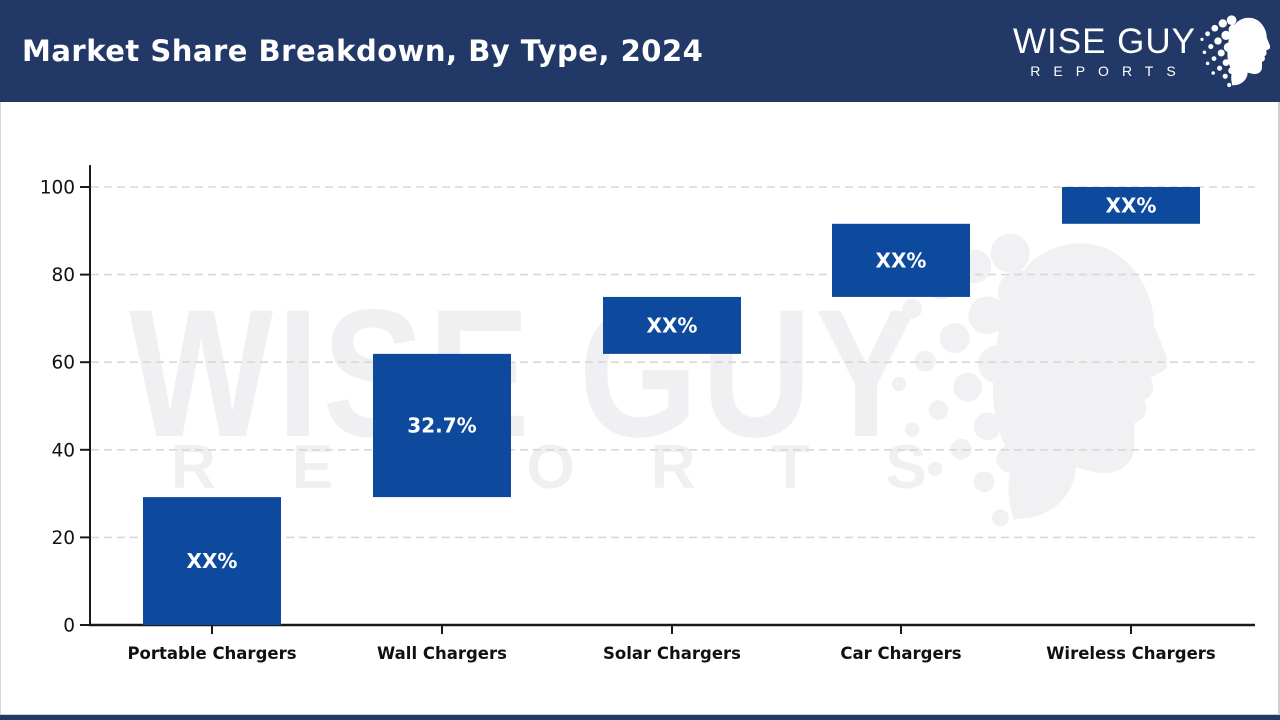 The height and width of the screenshot is (720, 1280). Describe the element at coordinates (1234, 51) in the screenshot. I see `wiseguy-head-icon` at that location.